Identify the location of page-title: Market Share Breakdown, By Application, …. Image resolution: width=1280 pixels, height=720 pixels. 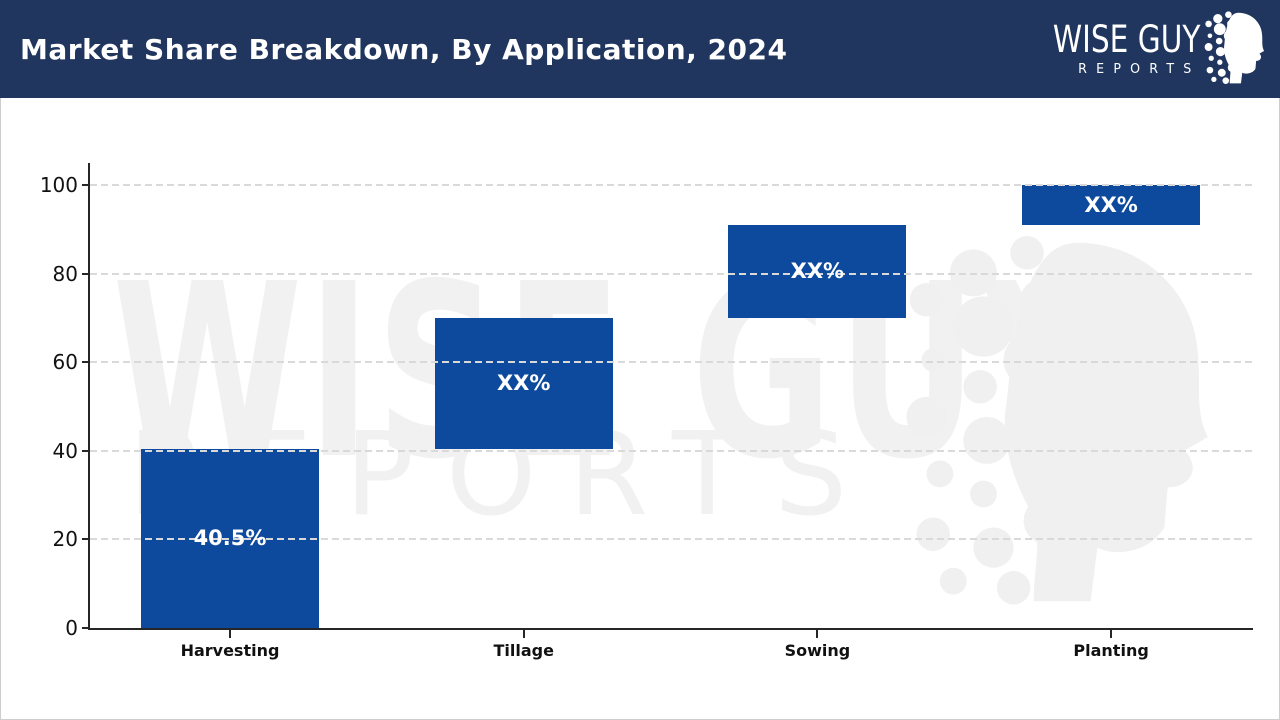
(404, 49).